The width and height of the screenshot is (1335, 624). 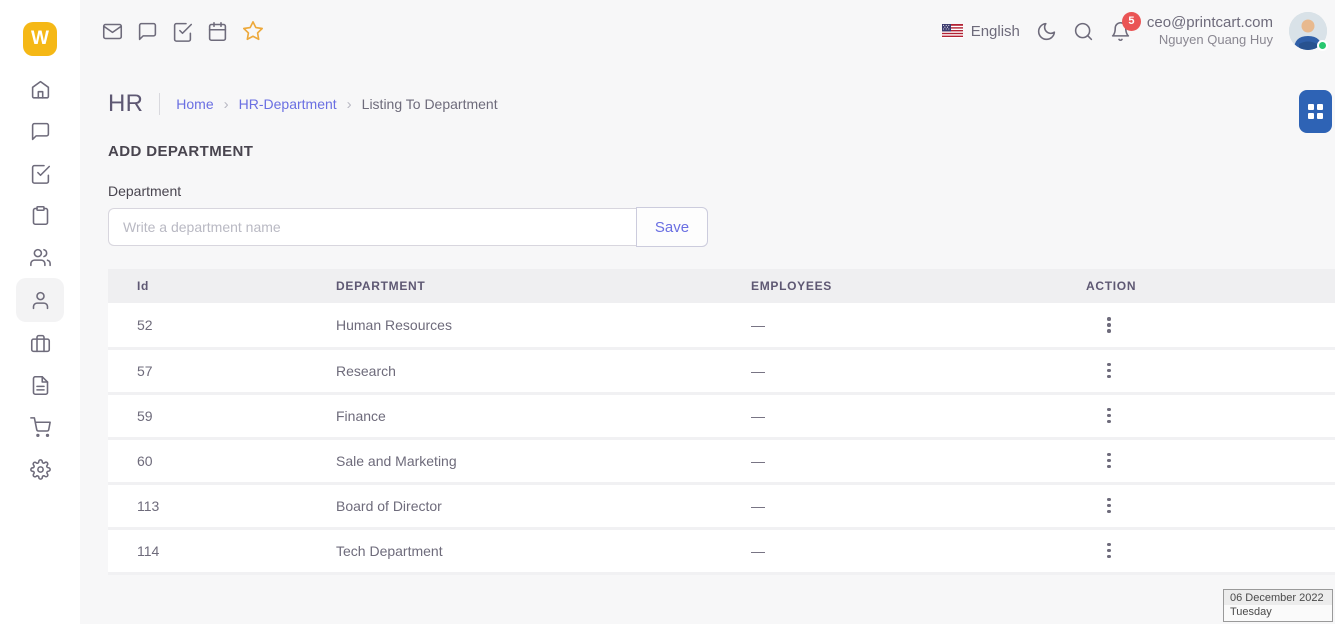 I want to click on sidebar-item-settings, so click(x=40, y=469).